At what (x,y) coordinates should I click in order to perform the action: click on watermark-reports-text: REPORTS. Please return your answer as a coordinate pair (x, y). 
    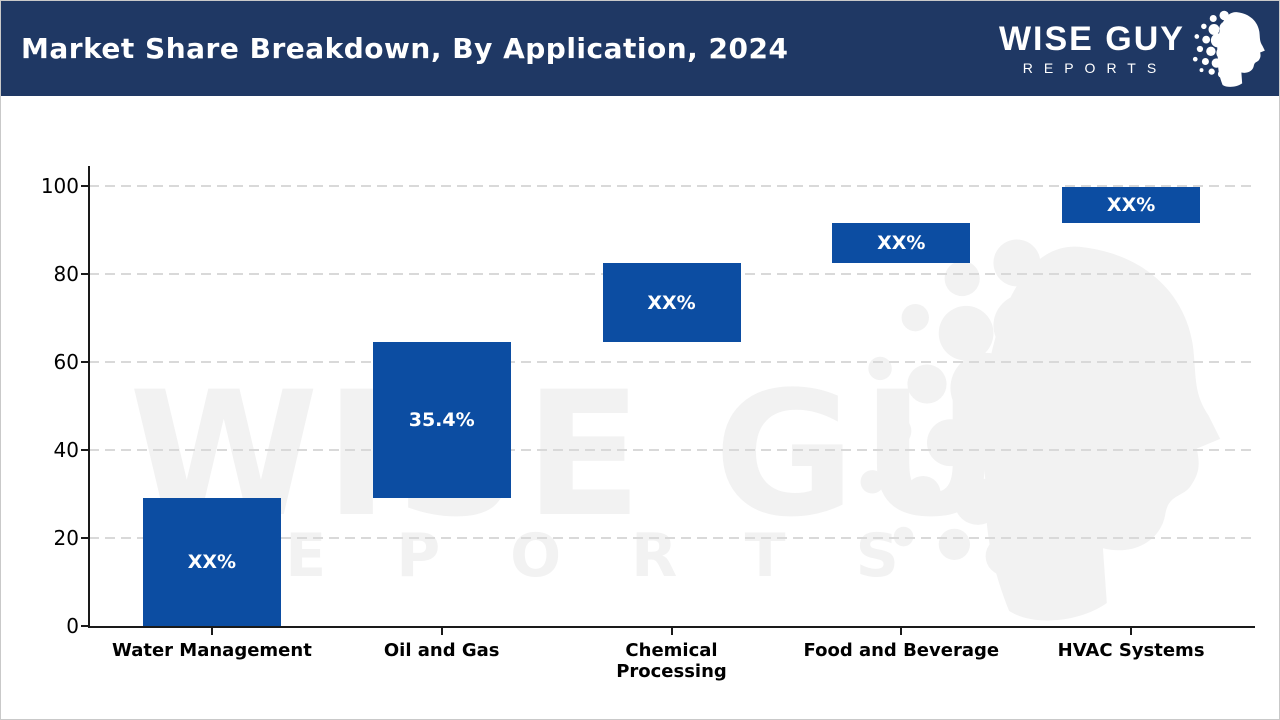
    Looking at the image, I should click on (569, 556).